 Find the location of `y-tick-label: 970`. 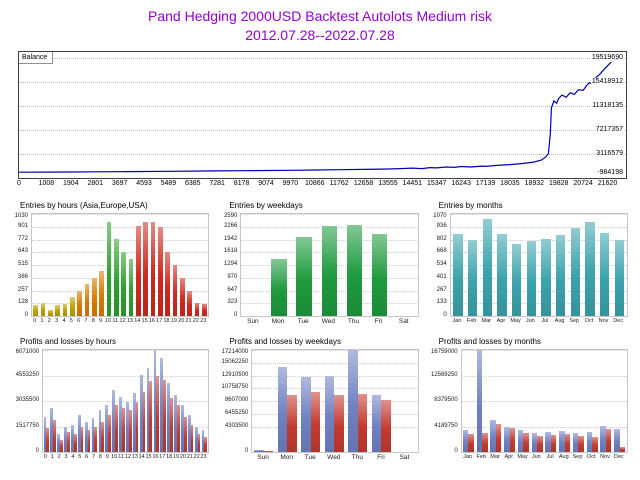

y-tick-label: 970 is located at coordinates (232, 276).